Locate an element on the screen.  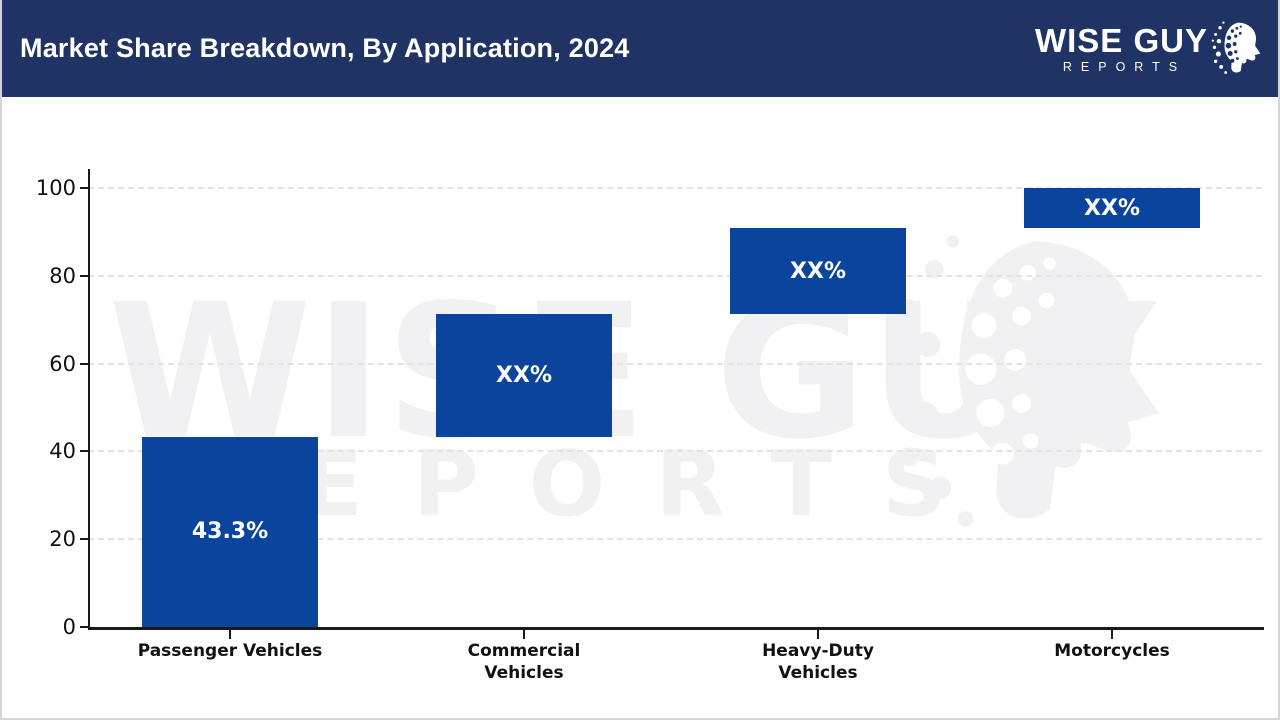
gridline-y80 is located at coordinates (675, 275).